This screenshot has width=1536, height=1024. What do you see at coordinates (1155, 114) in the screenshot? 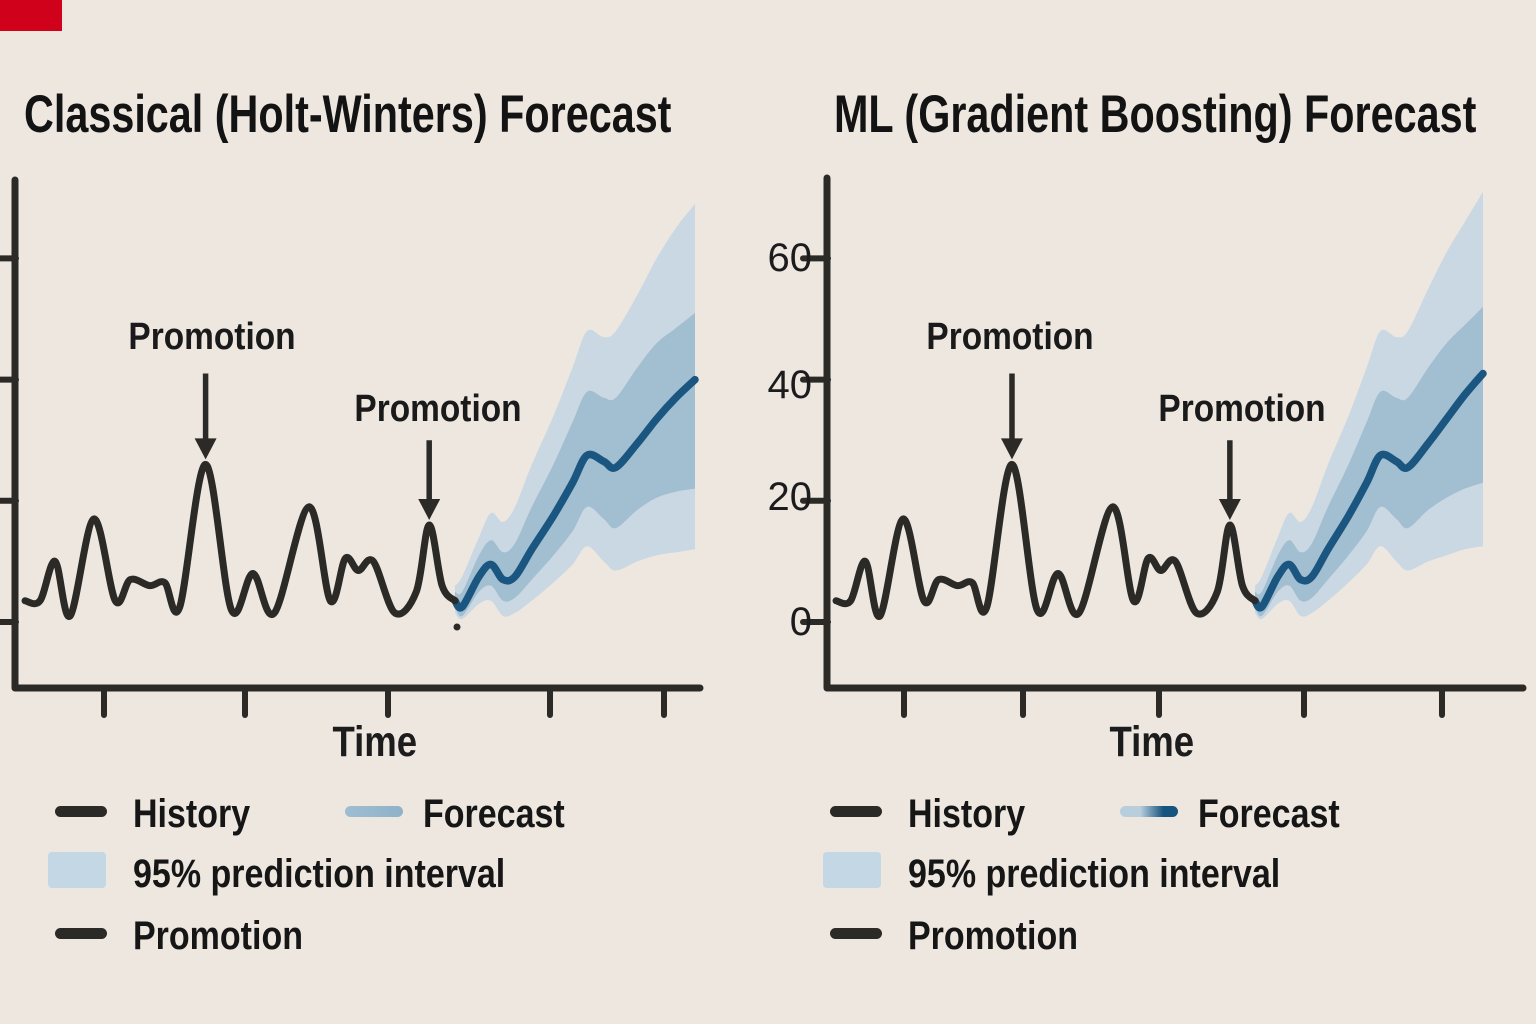
I see `chart-title-ml: ML (Gradient Boosting) Forecast` at bounding box center [1155, 114].